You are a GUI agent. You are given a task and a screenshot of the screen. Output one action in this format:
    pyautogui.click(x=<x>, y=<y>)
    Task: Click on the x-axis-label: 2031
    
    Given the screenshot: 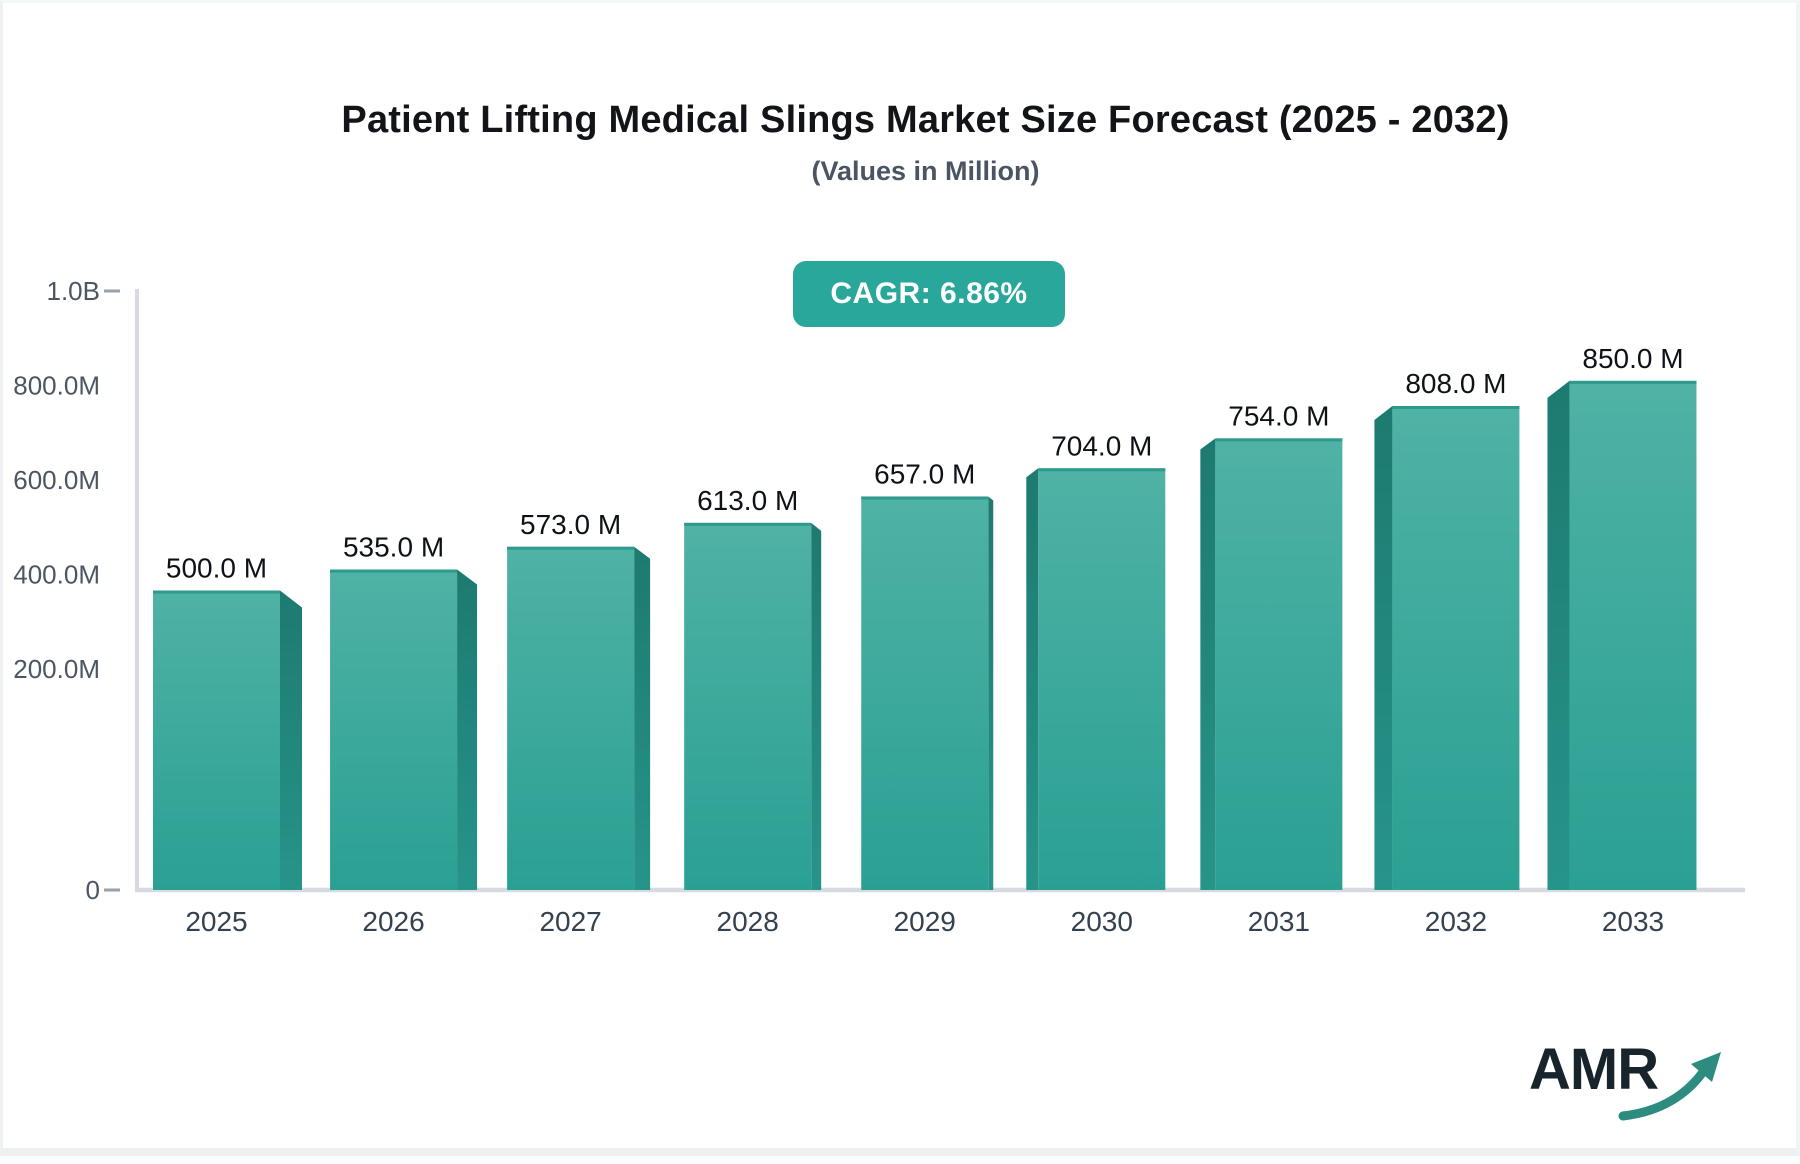 What is the action you would take?
    pyautogui.click(x=1279, y=921)
    